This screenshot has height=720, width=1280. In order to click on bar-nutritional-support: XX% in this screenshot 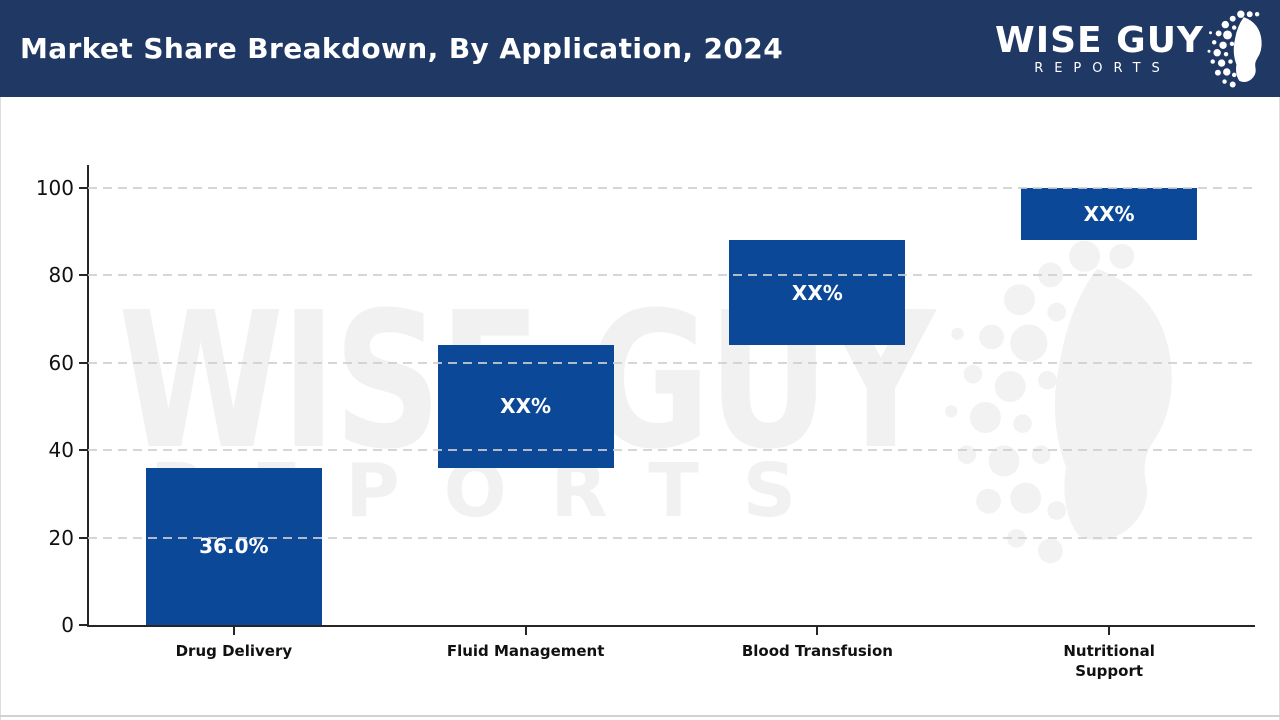, I will do `click(1109, 213)`.